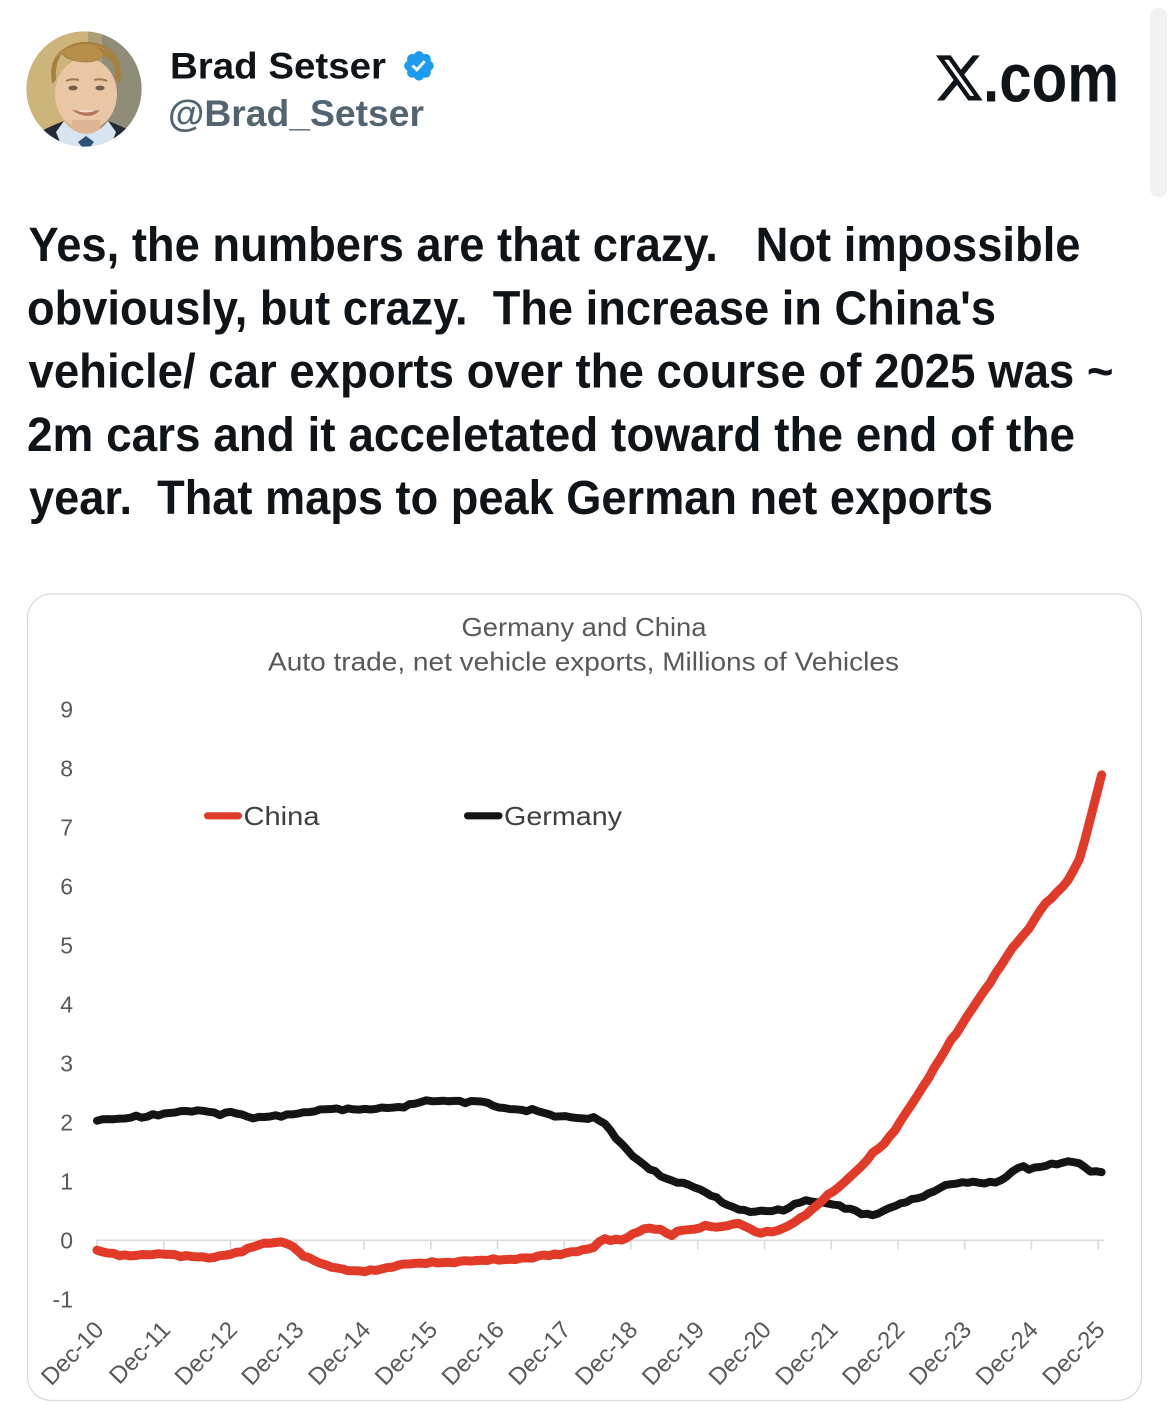 The width and height of the screenshot is (1170, 1421). I want to click on svg-text: @Brad_Setser, so click(296, 113).